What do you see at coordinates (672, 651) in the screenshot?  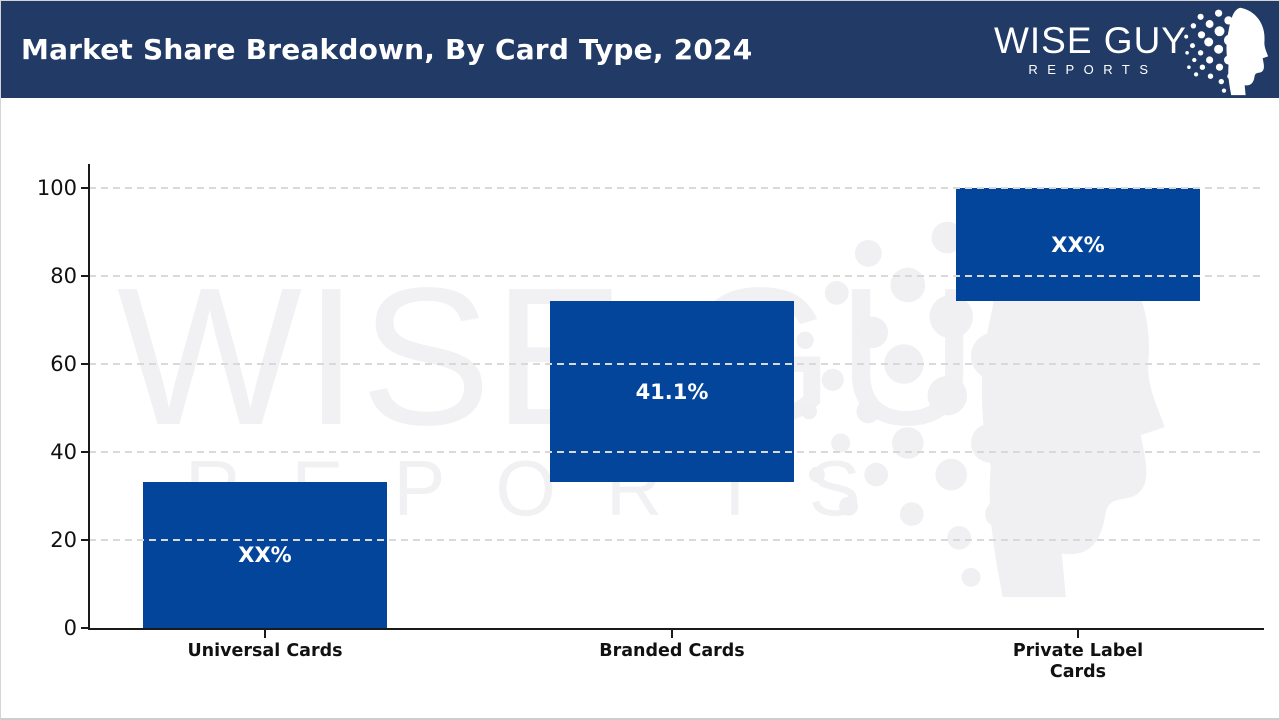 I see `x-tick-label: Branded Cards` at bounding box center [672, 651].